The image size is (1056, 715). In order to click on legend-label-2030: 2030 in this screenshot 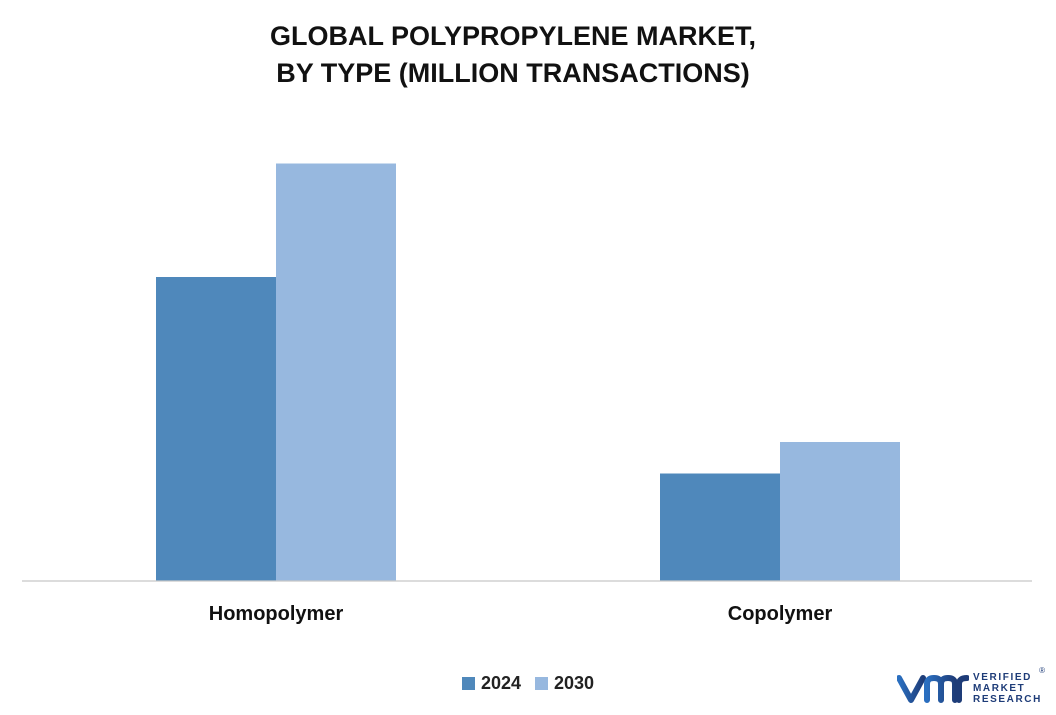, I will do `click(574, 683)`.